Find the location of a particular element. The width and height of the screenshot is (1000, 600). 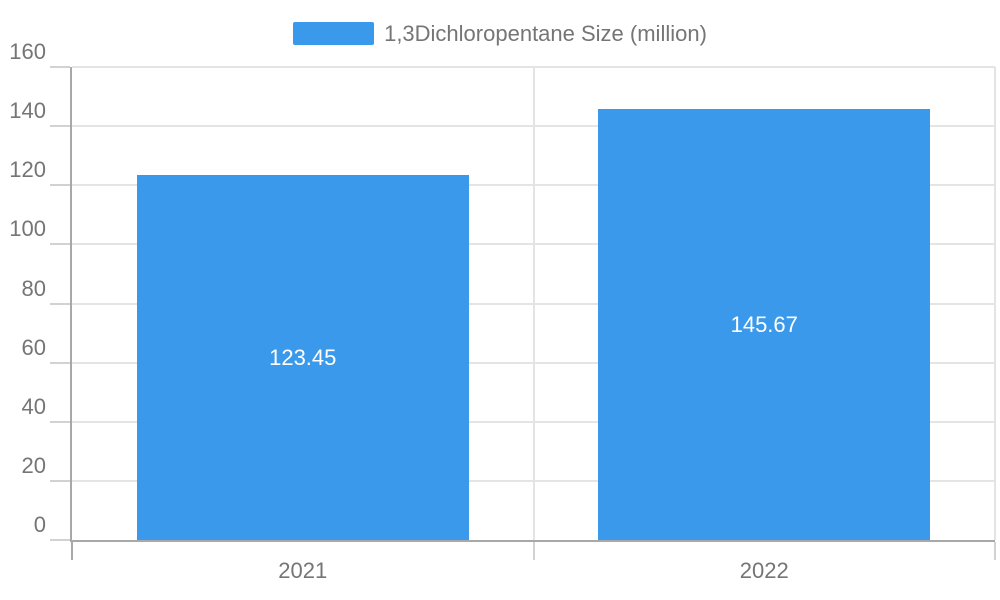

y-axis-label: 60 is located at coordinates (33, 347).